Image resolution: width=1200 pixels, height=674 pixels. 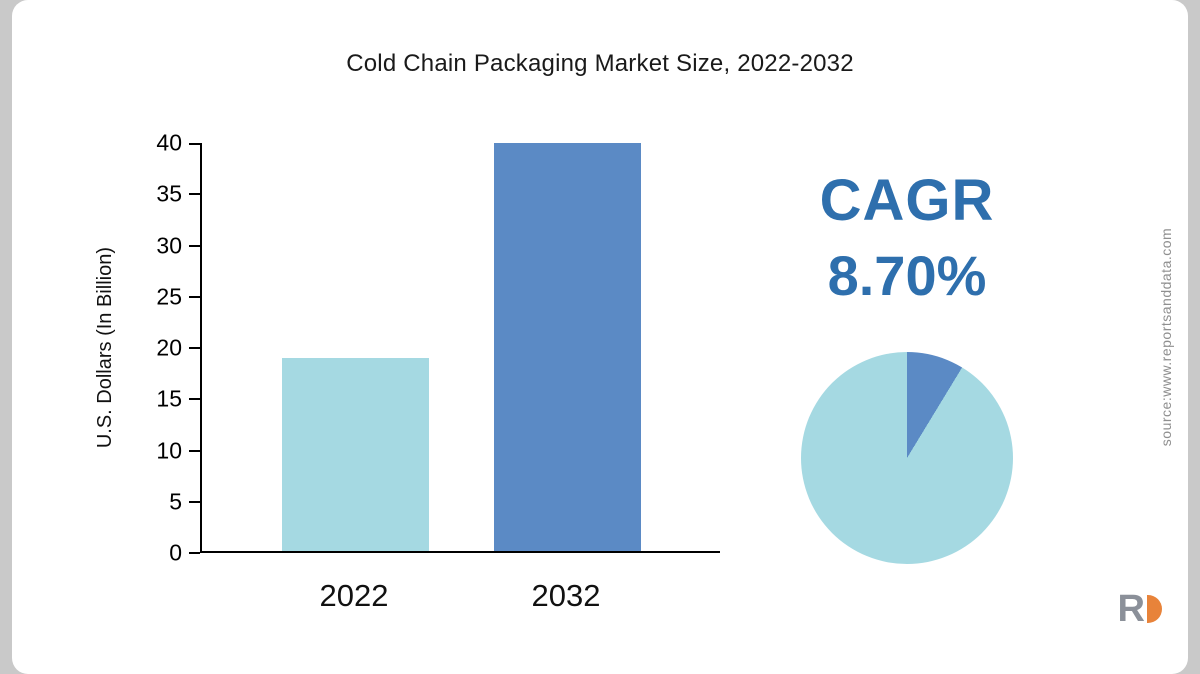 I want to click on y-axis-label: U.S. Dollars (In Billion), so click(x=105, y=348).